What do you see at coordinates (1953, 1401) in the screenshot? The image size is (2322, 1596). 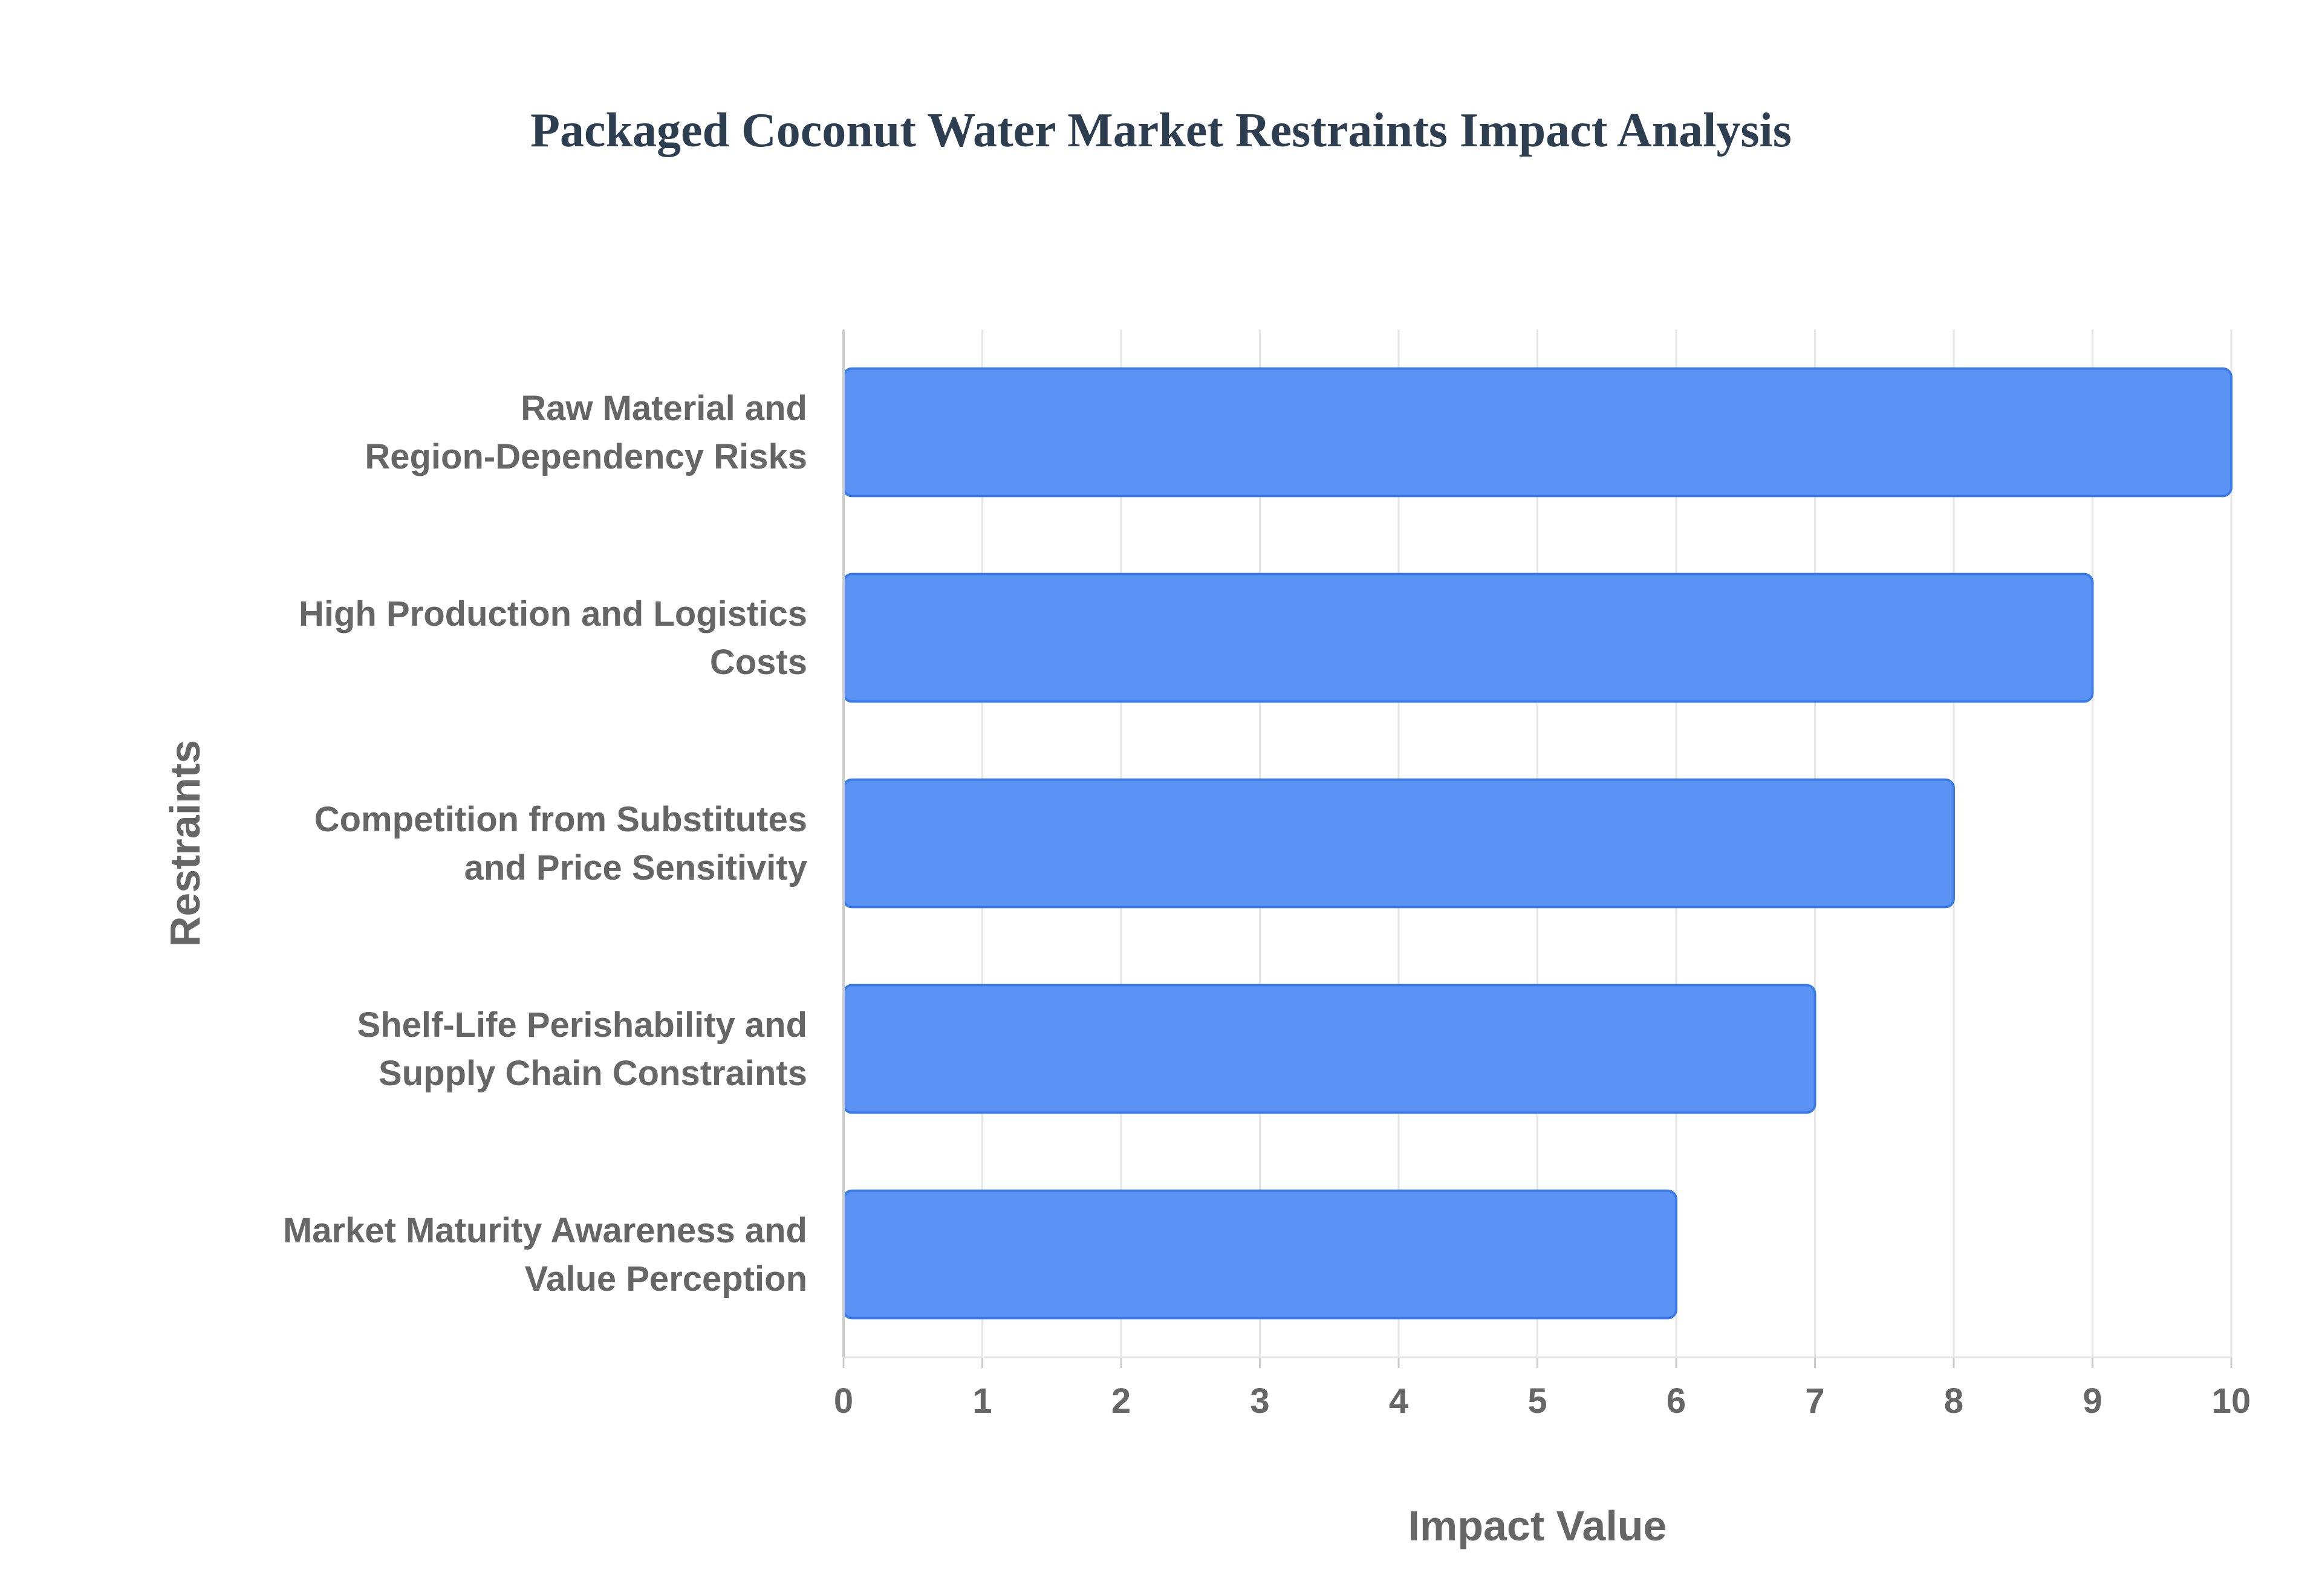 I see `x-tick-label: 8` at bounding box center [1953, 1401].